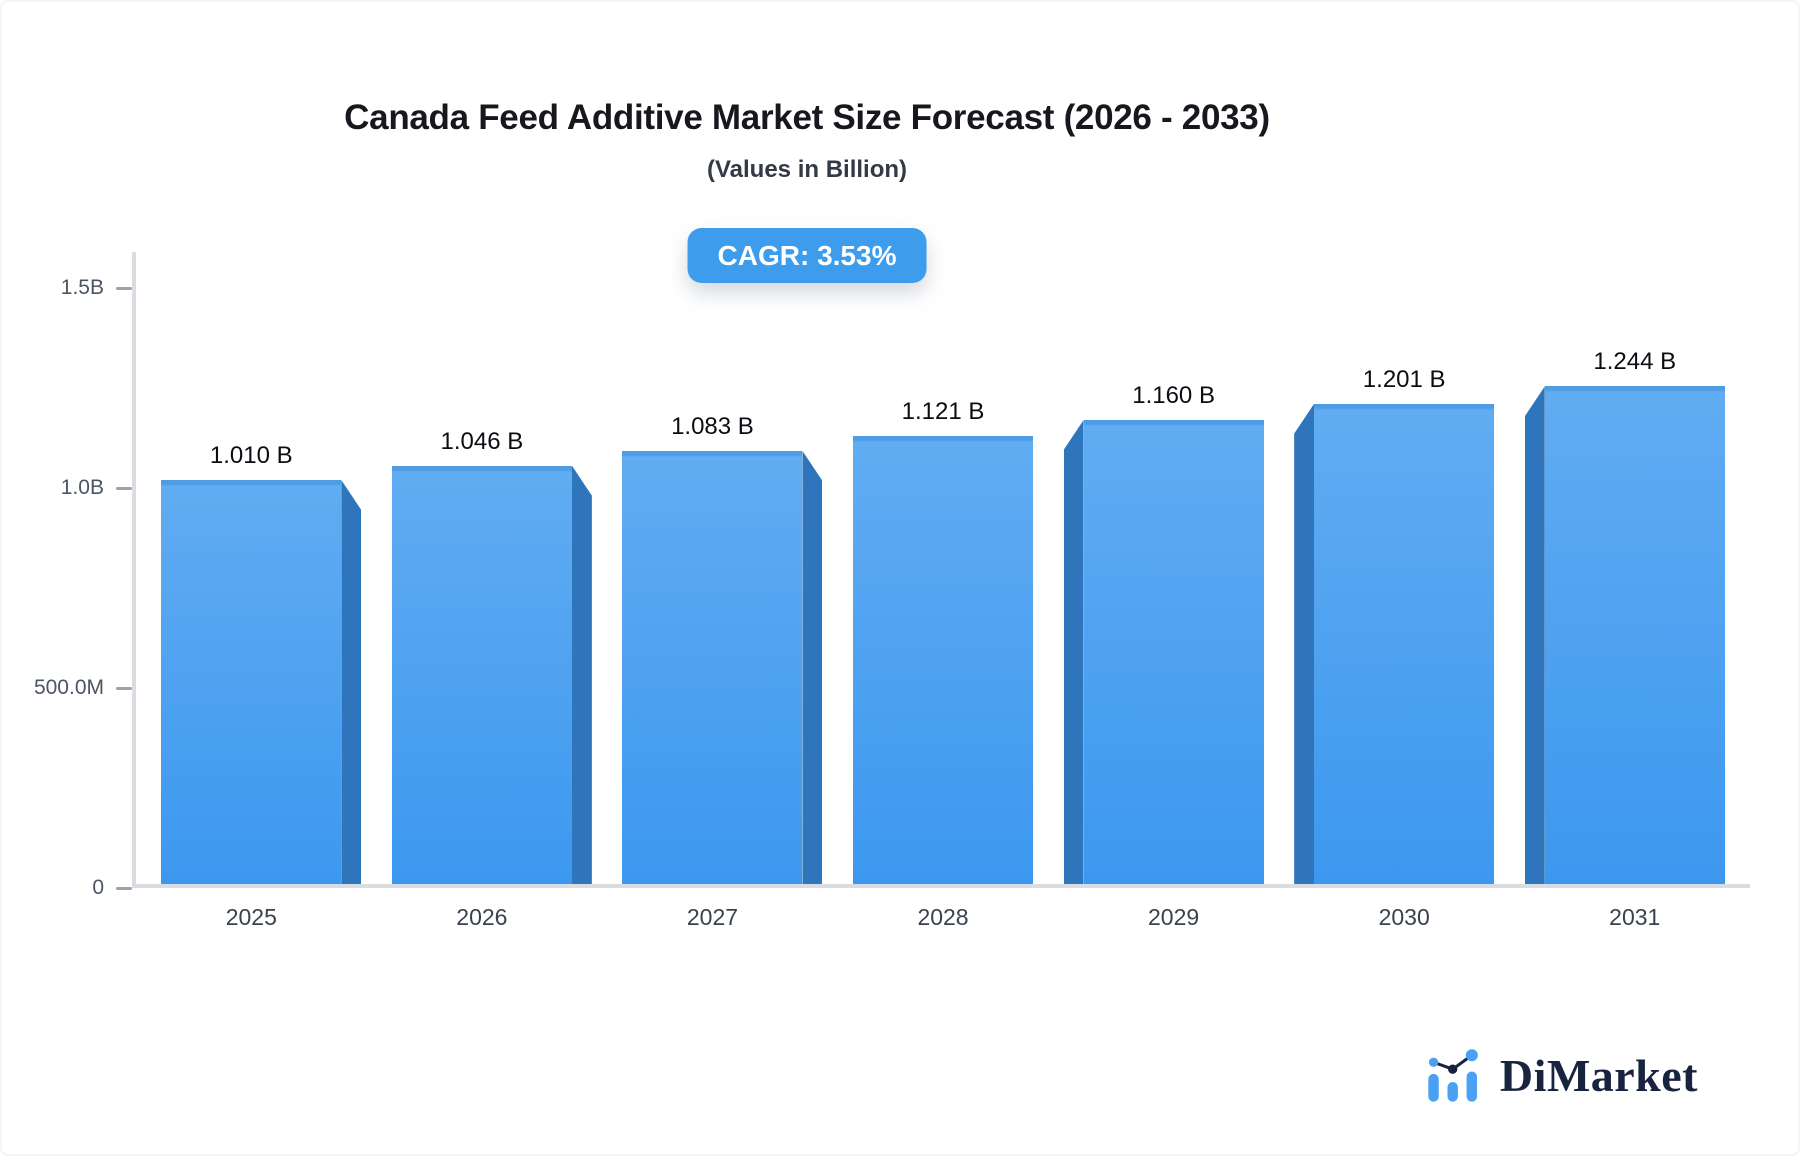 This screenshot has height=1156, width=1800. I want to click on bar-value-label: 1.201 B, so click(1404, 379).